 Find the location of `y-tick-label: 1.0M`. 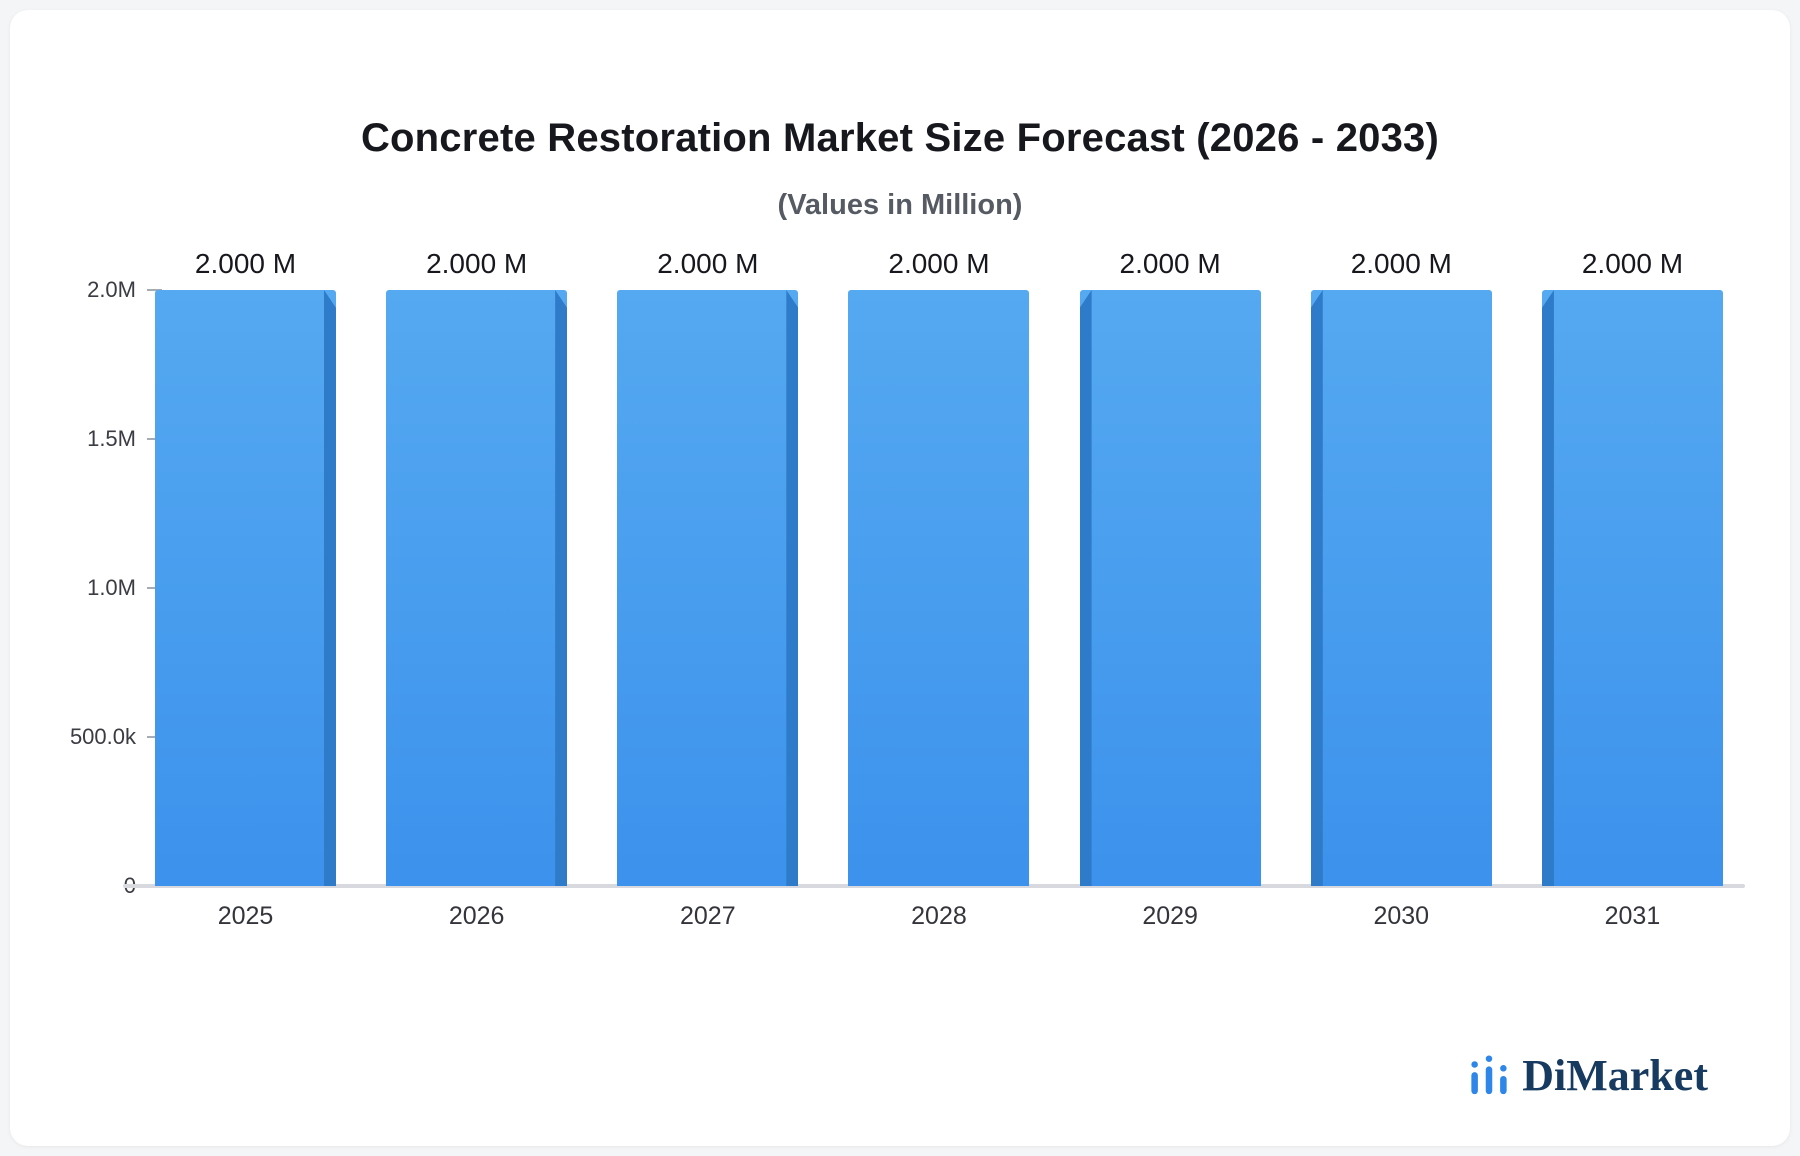

y-tick-label: 1.0M is located at coordinates (111, 587).